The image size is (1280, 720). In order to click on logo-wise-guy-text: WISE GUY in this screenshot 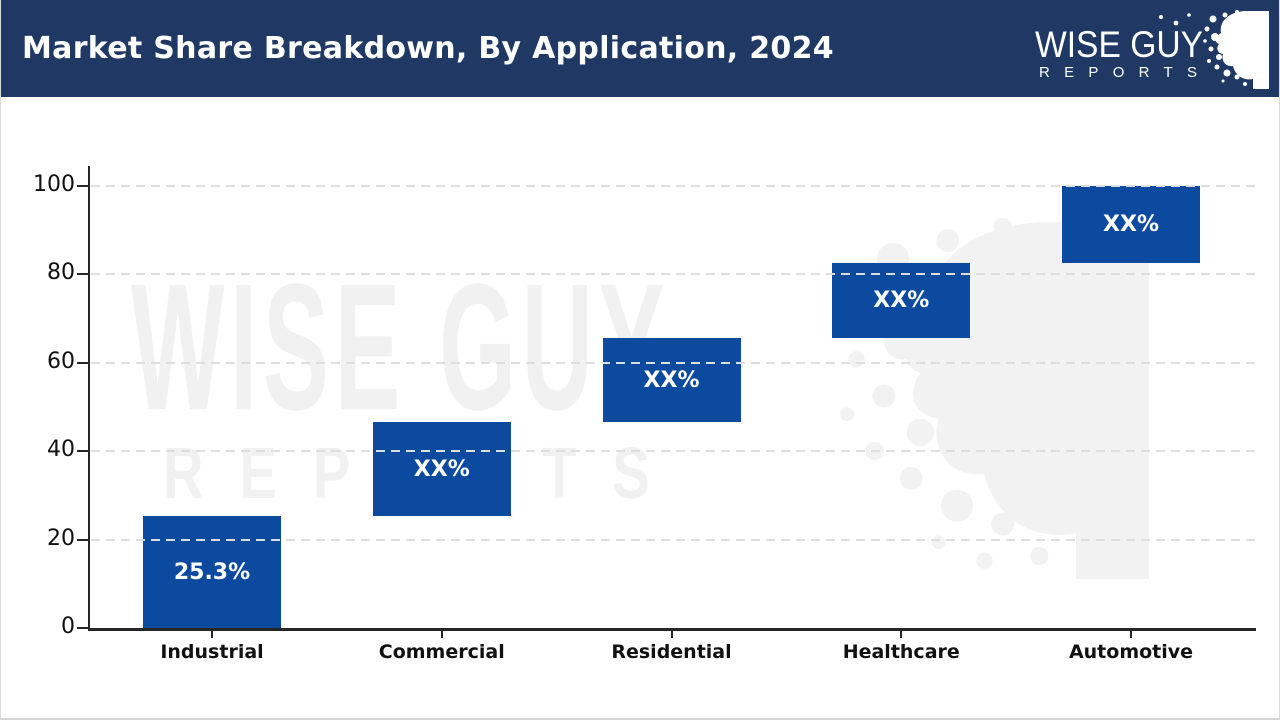, I will do `click(1119, 44)`.